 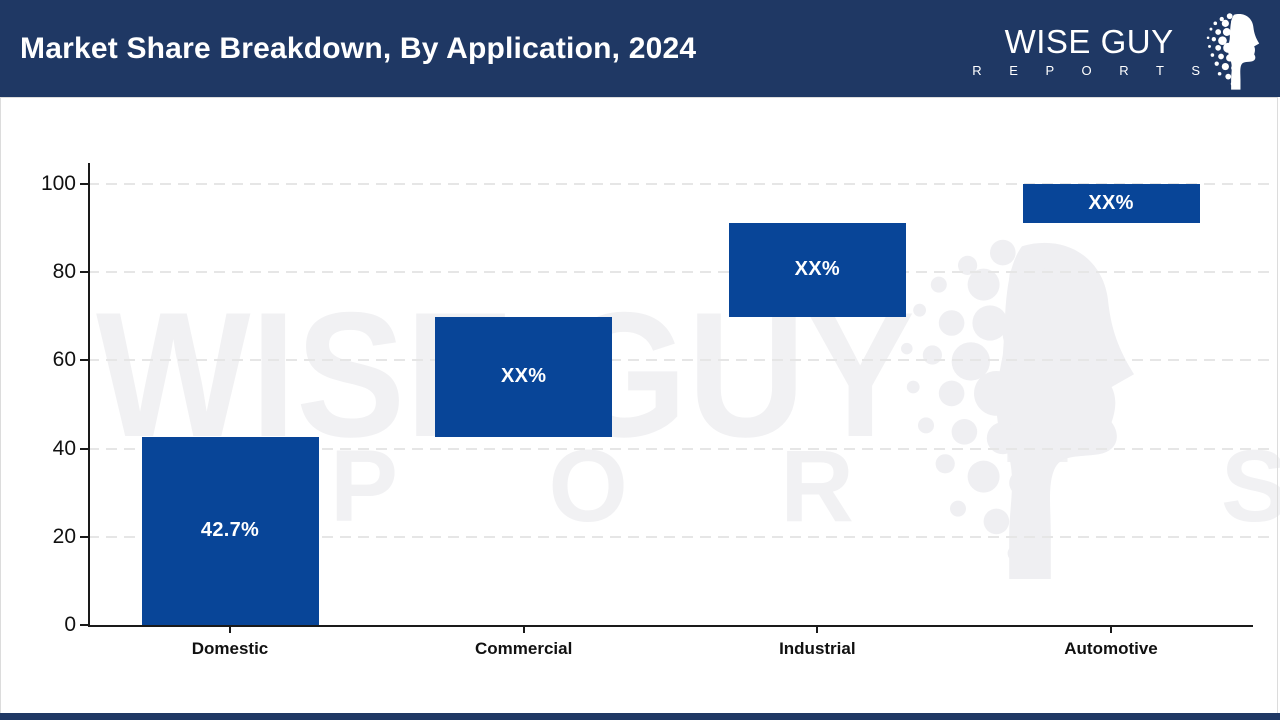 What do you see at coordinates (230, 648) in the screenshot?
I see `x-tick-label-domestic: Domestic` at bounding box center [230, 648].